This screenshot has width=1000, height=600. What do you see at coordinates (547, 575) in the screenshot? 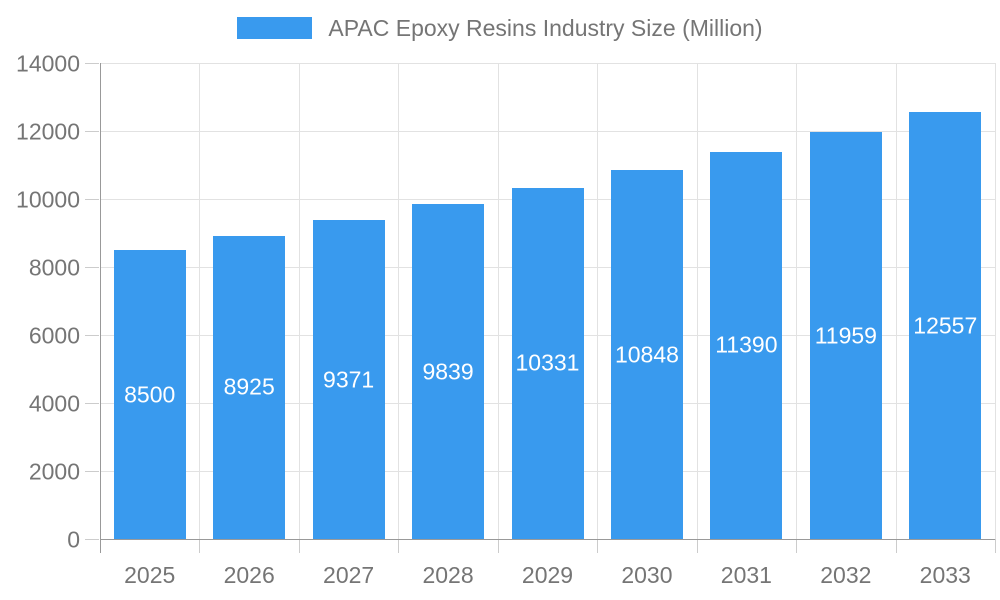
I see `x-axis-label: 2029` at bounding box center [547, 575].